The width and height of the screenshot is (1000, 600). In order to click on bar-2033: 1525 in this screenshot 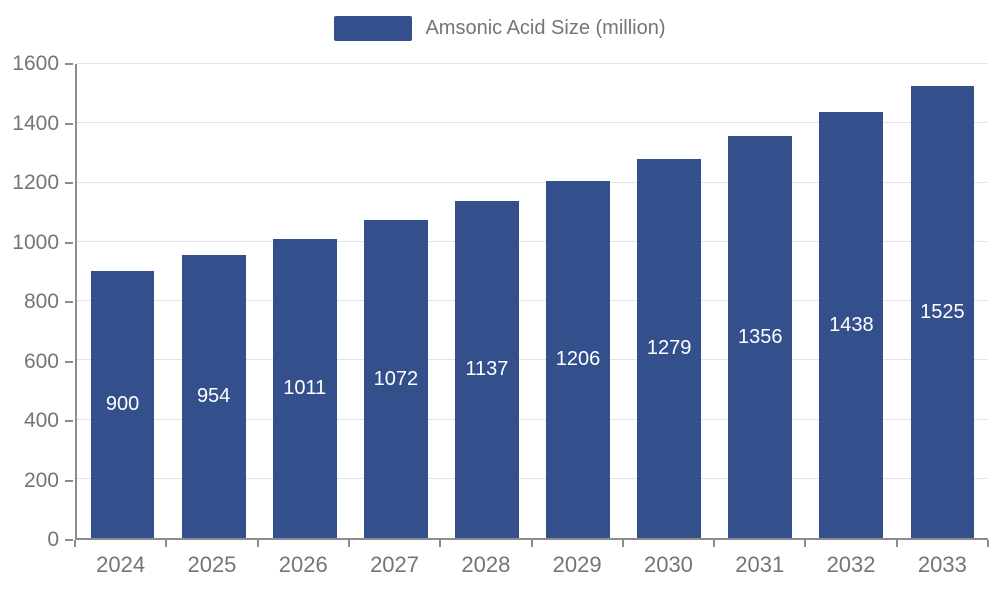, I will do `click(942, 312)`.